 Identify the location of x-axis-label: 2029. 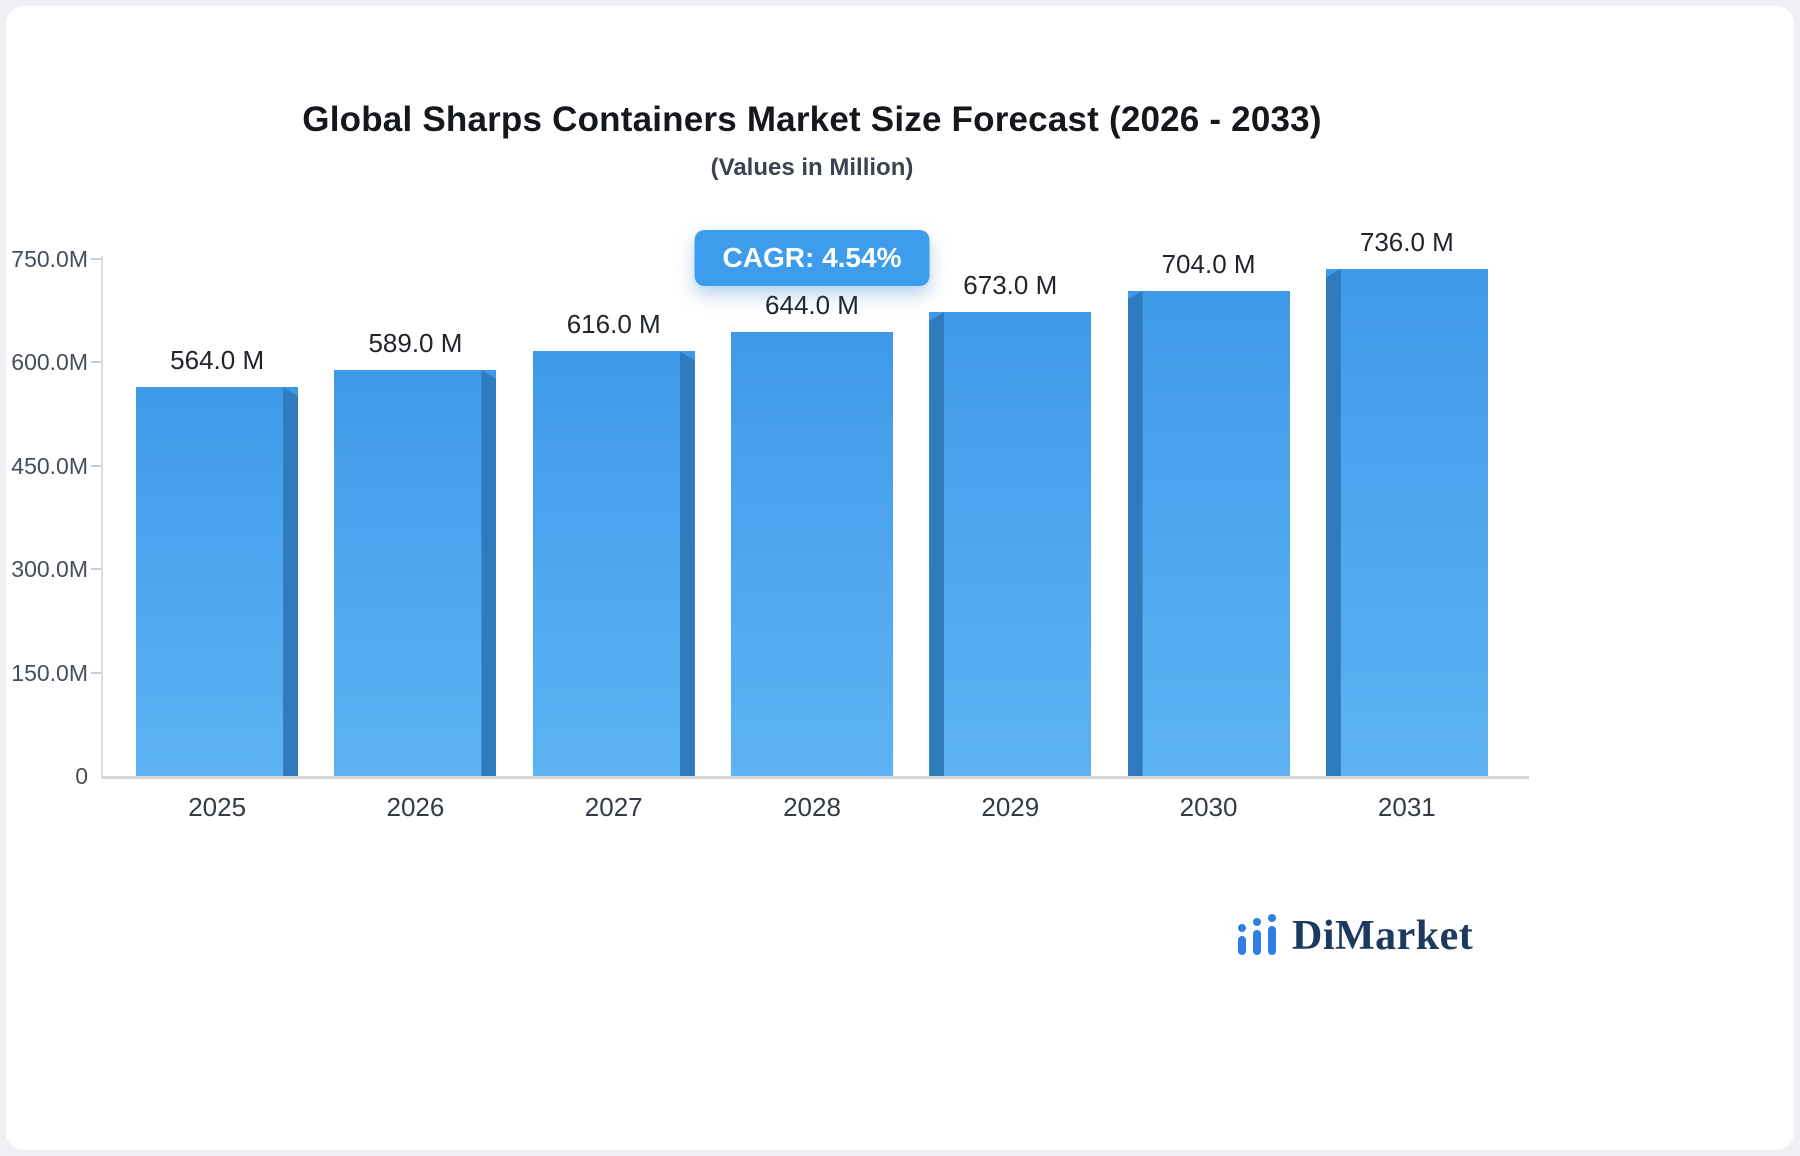
(1010, 807).